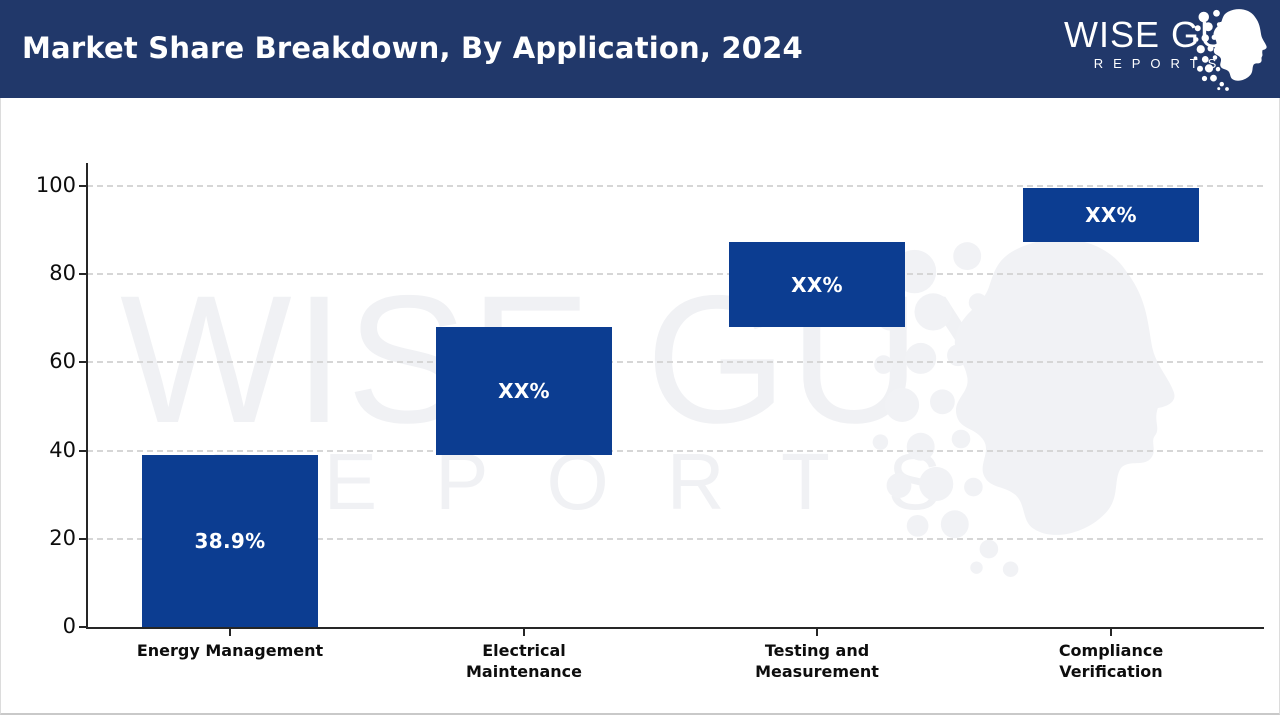 The height and width of the screenshot is (720, 1280). What do you see at coordinates (524, 650) in the screenshot?
I see `category-label-line: Electrical` at bounding box center [524, 650].